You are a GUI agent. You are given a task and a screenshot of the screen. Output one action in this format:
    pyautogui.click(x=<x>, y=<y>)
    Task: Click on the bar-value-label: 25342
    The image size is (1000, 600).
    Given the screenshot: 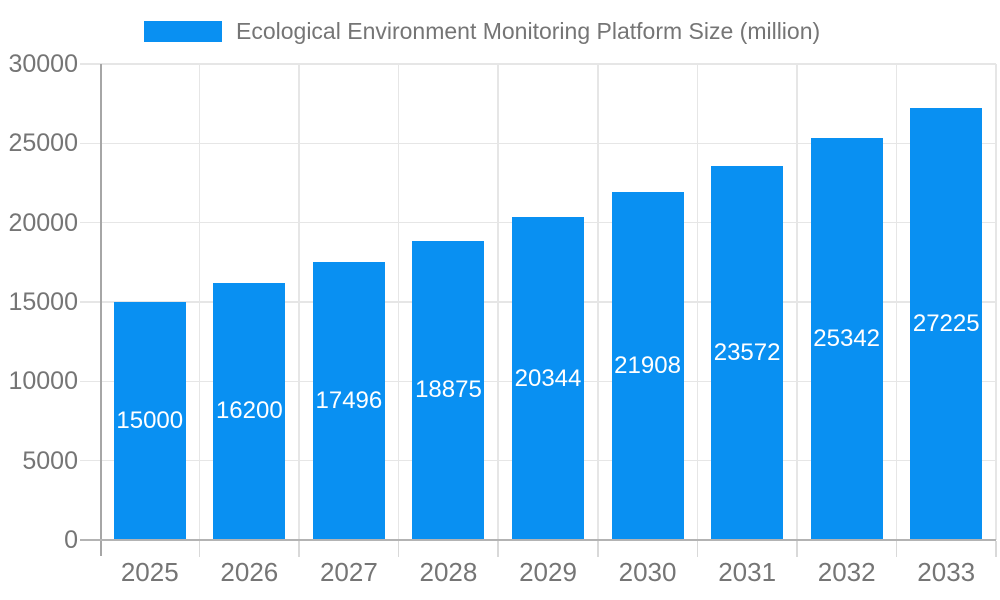 What is the action you would take?
    pyautogui.click(x=847, y=338)
    